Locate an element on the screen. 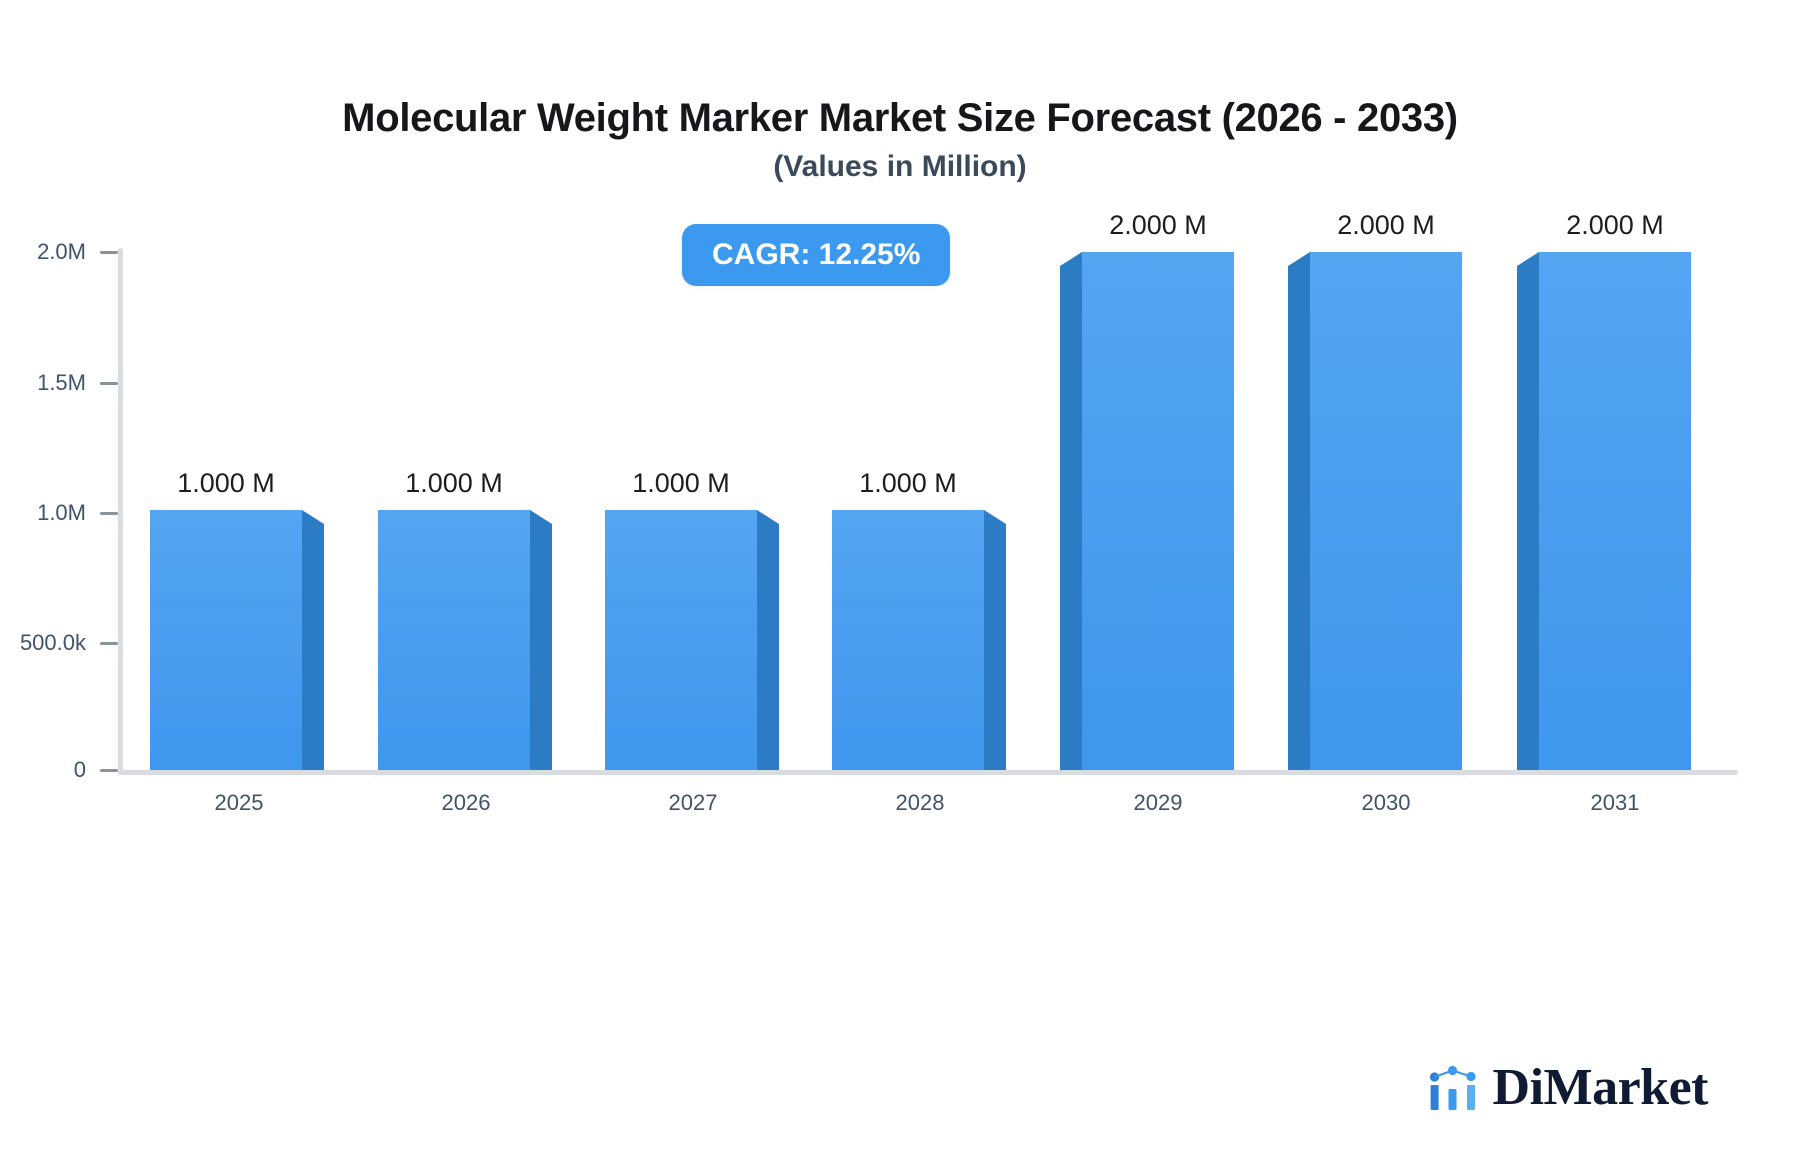 Image resolution: width=1800 pixels, height=1156 pixels. x-tick-label-2029: 2029 is located at coordinates (1158, 802).